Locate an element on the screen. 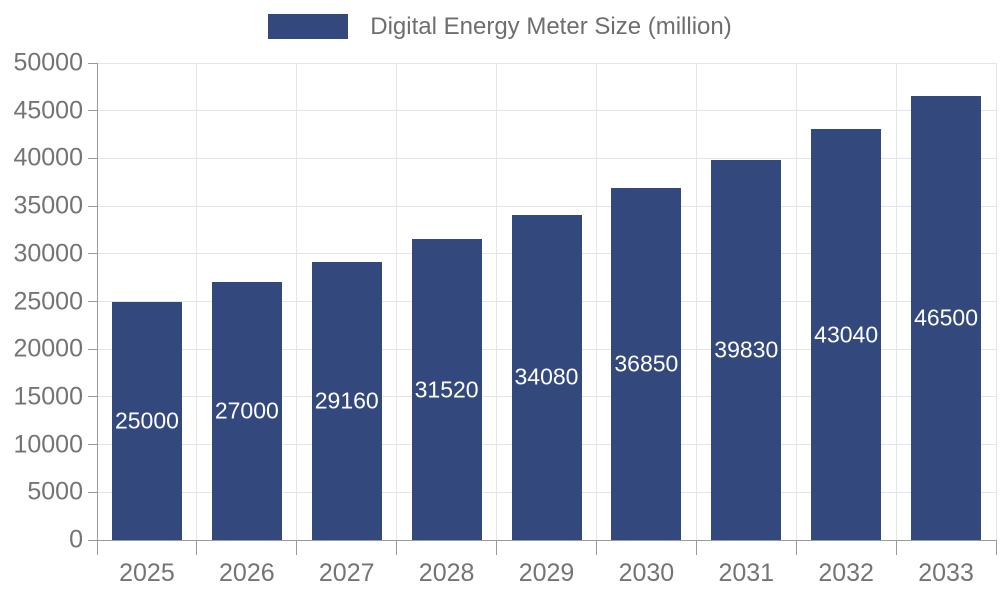  bar-value-label: 29160 is located at coordinates (346, 400).